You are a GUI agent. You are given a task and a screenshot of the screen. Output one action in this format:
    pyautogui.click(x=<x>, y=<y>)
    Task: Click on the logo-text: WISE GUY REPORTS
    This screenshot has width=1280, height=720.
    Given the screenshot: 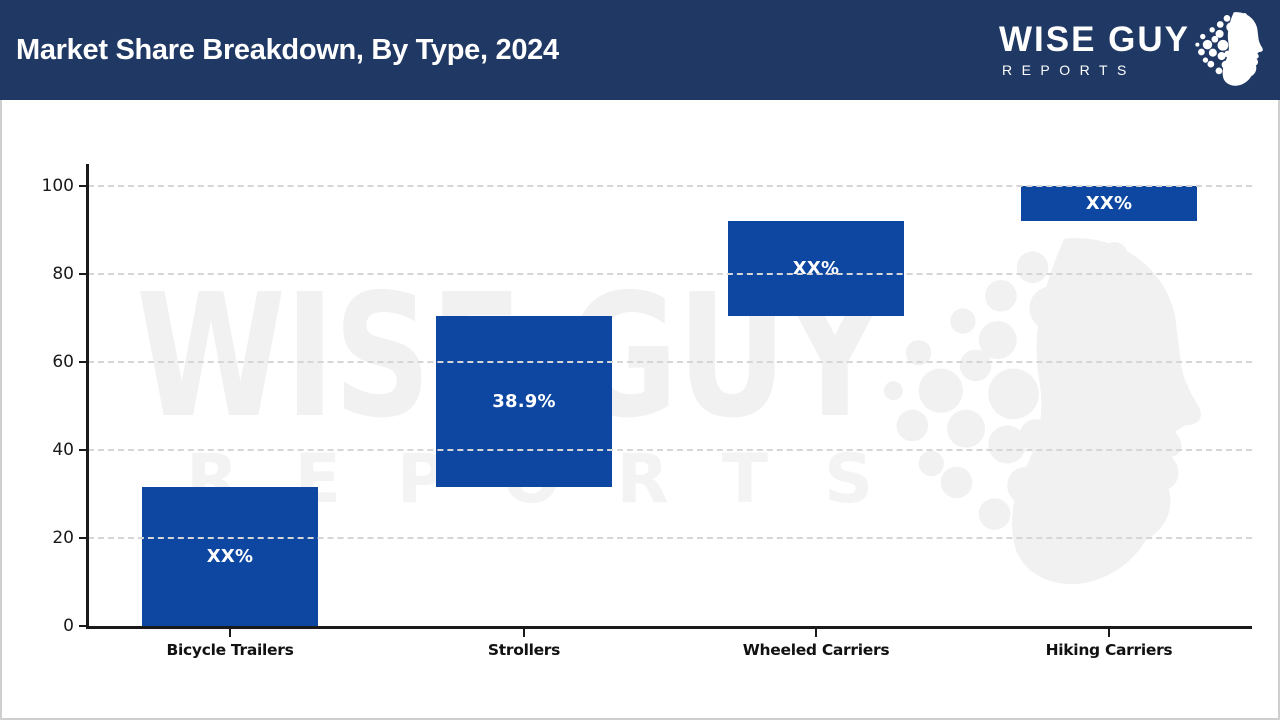 What is the action you would take?
    pyautogui.click(x=1094, y=50)
    